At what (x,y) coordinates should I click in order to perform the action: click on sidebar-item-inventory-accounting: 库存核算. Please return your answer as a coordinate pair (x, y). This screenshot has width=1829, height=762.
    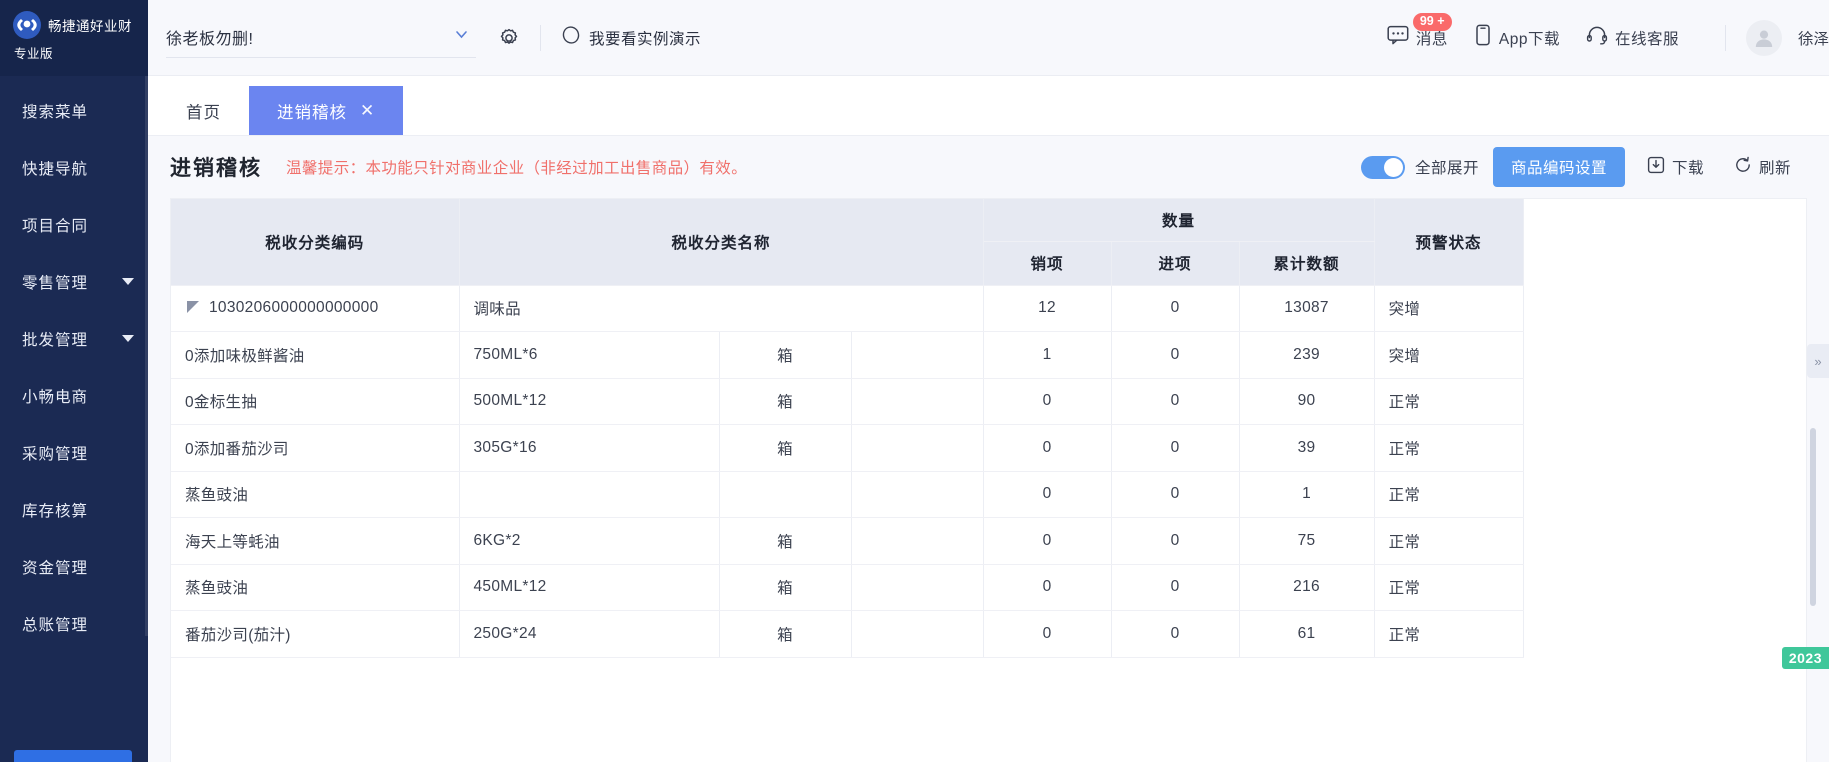
    Looking at the image, I should click on (74, 509).